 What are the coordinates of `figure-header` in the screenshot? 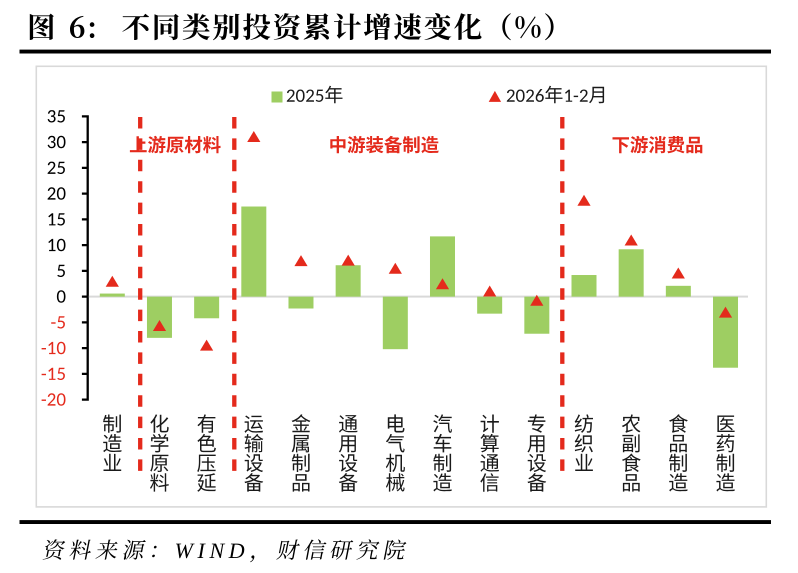 It's located at (395, 33).